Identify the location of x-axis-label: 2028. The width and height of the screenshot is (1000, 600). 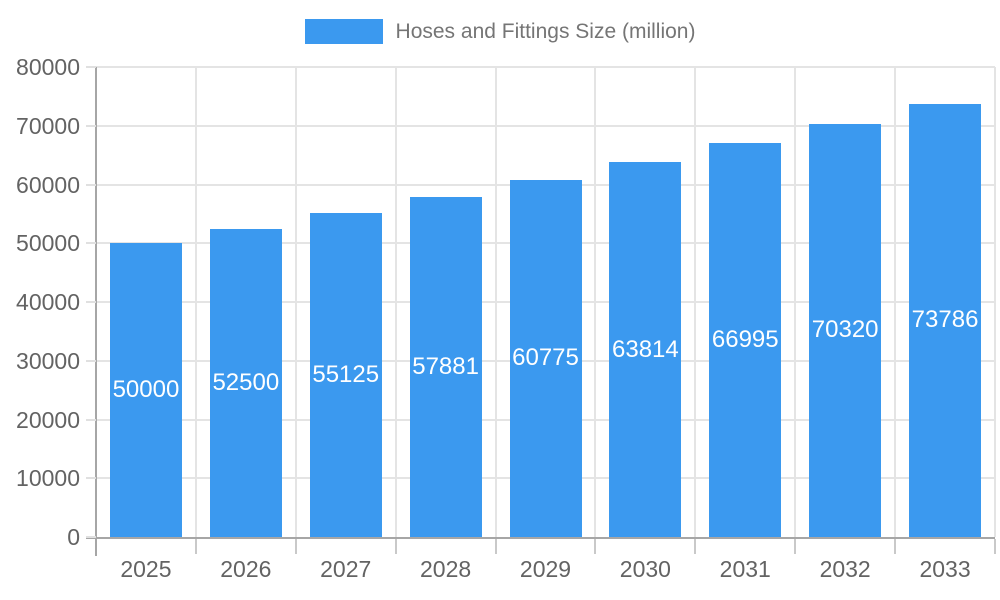
(446, 569).